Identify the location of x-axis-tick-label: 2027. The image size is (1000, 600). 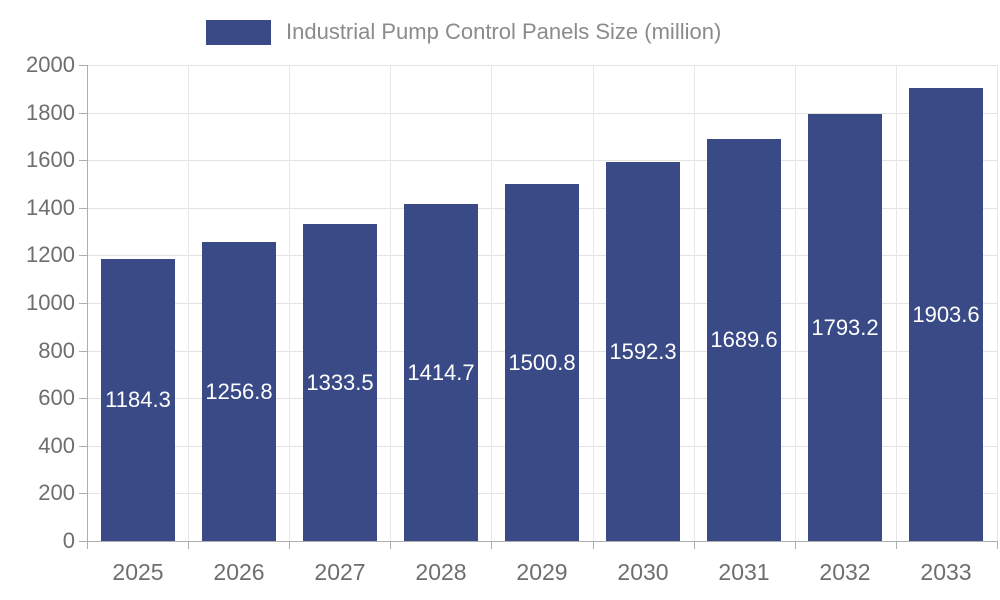
(340, 572).